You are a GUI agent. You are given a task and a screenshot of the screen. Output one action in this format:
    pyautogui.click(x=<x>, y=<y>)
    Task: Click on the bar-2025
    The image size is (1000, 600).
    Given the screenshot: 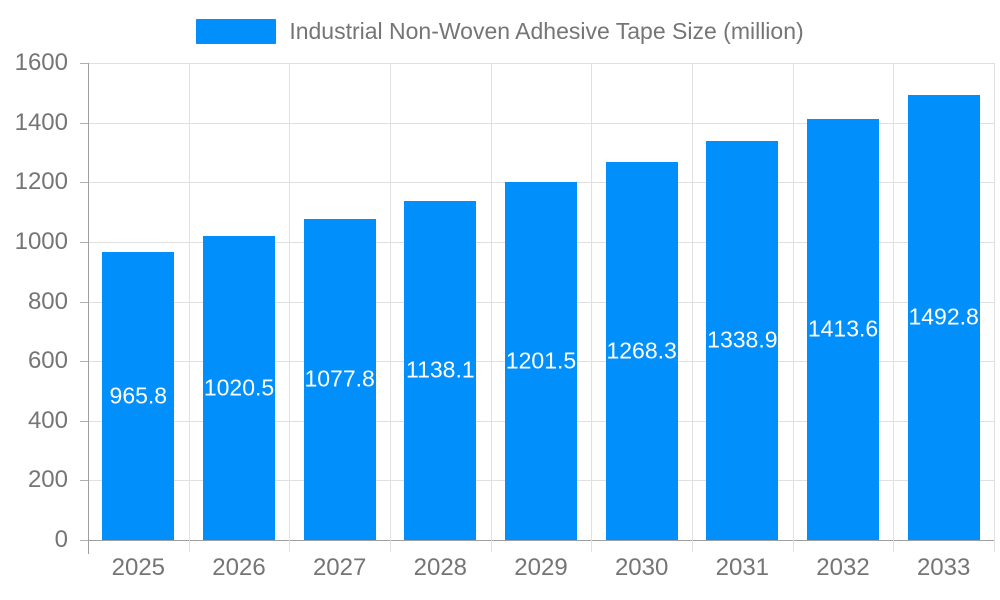 What is the action you would take?
    pyautogui.click(x=138, y=396)
    